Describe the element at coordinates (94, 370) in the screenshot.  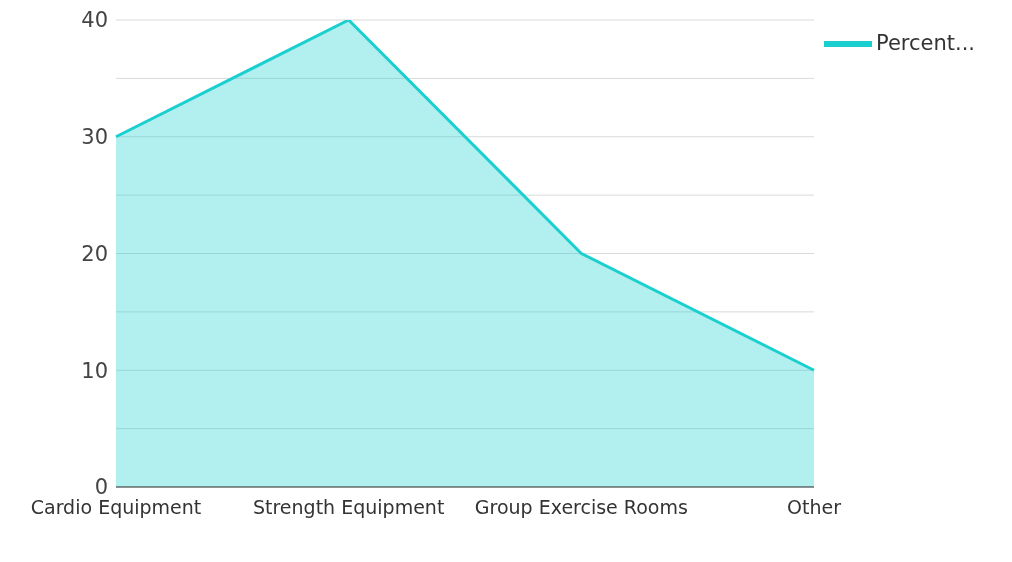
I see `y-tick-label: 10` at that location.